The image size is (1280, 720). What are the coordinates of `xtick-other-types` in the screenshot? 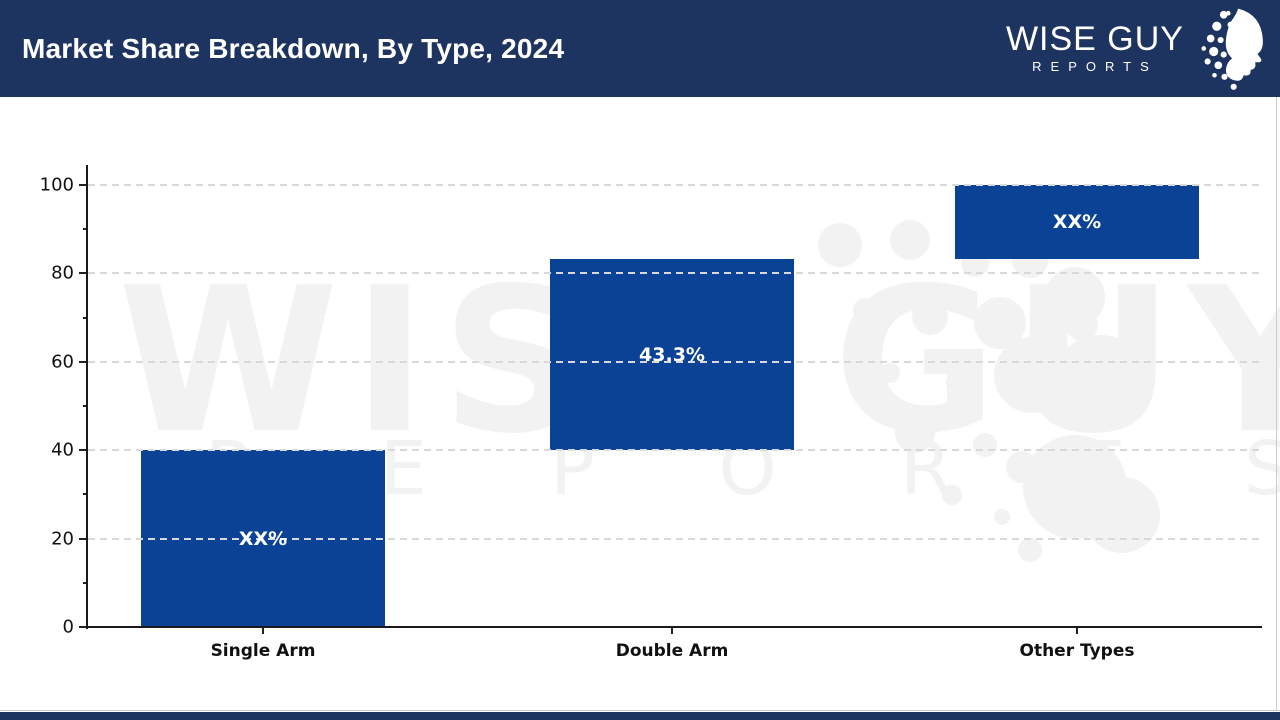 It's located at (1077, 630).